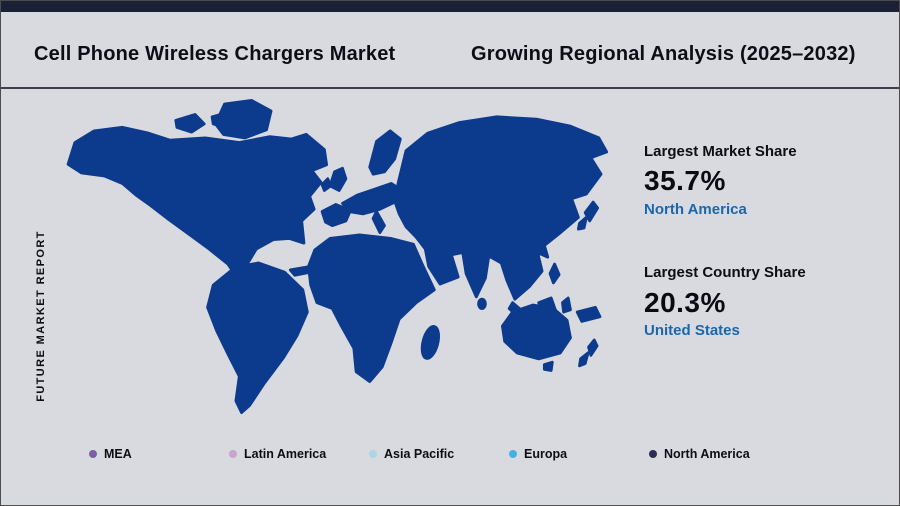 Image resolution: width=900 pixels, height=506 pixels. I want to click on continent-asia, so click(501, 208).